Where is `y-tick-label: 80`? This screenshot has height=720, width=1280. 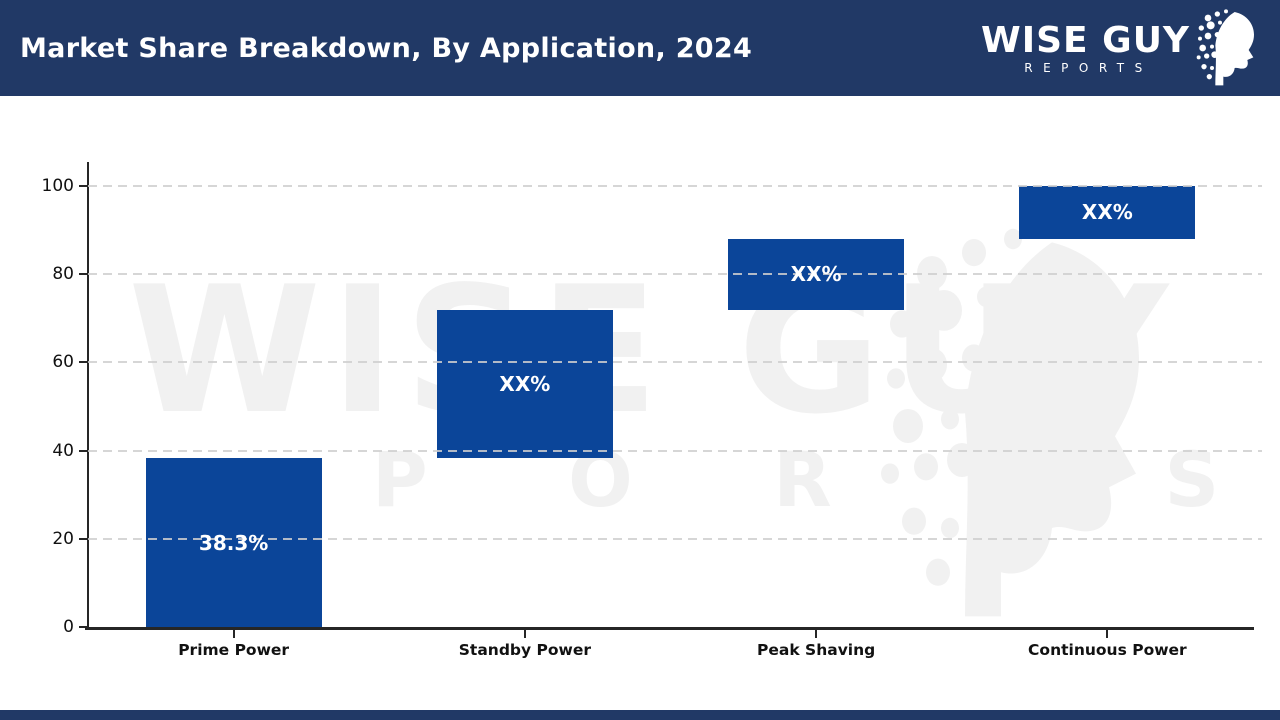 y-tick-label: 80 is located at coordinates (63, 274).